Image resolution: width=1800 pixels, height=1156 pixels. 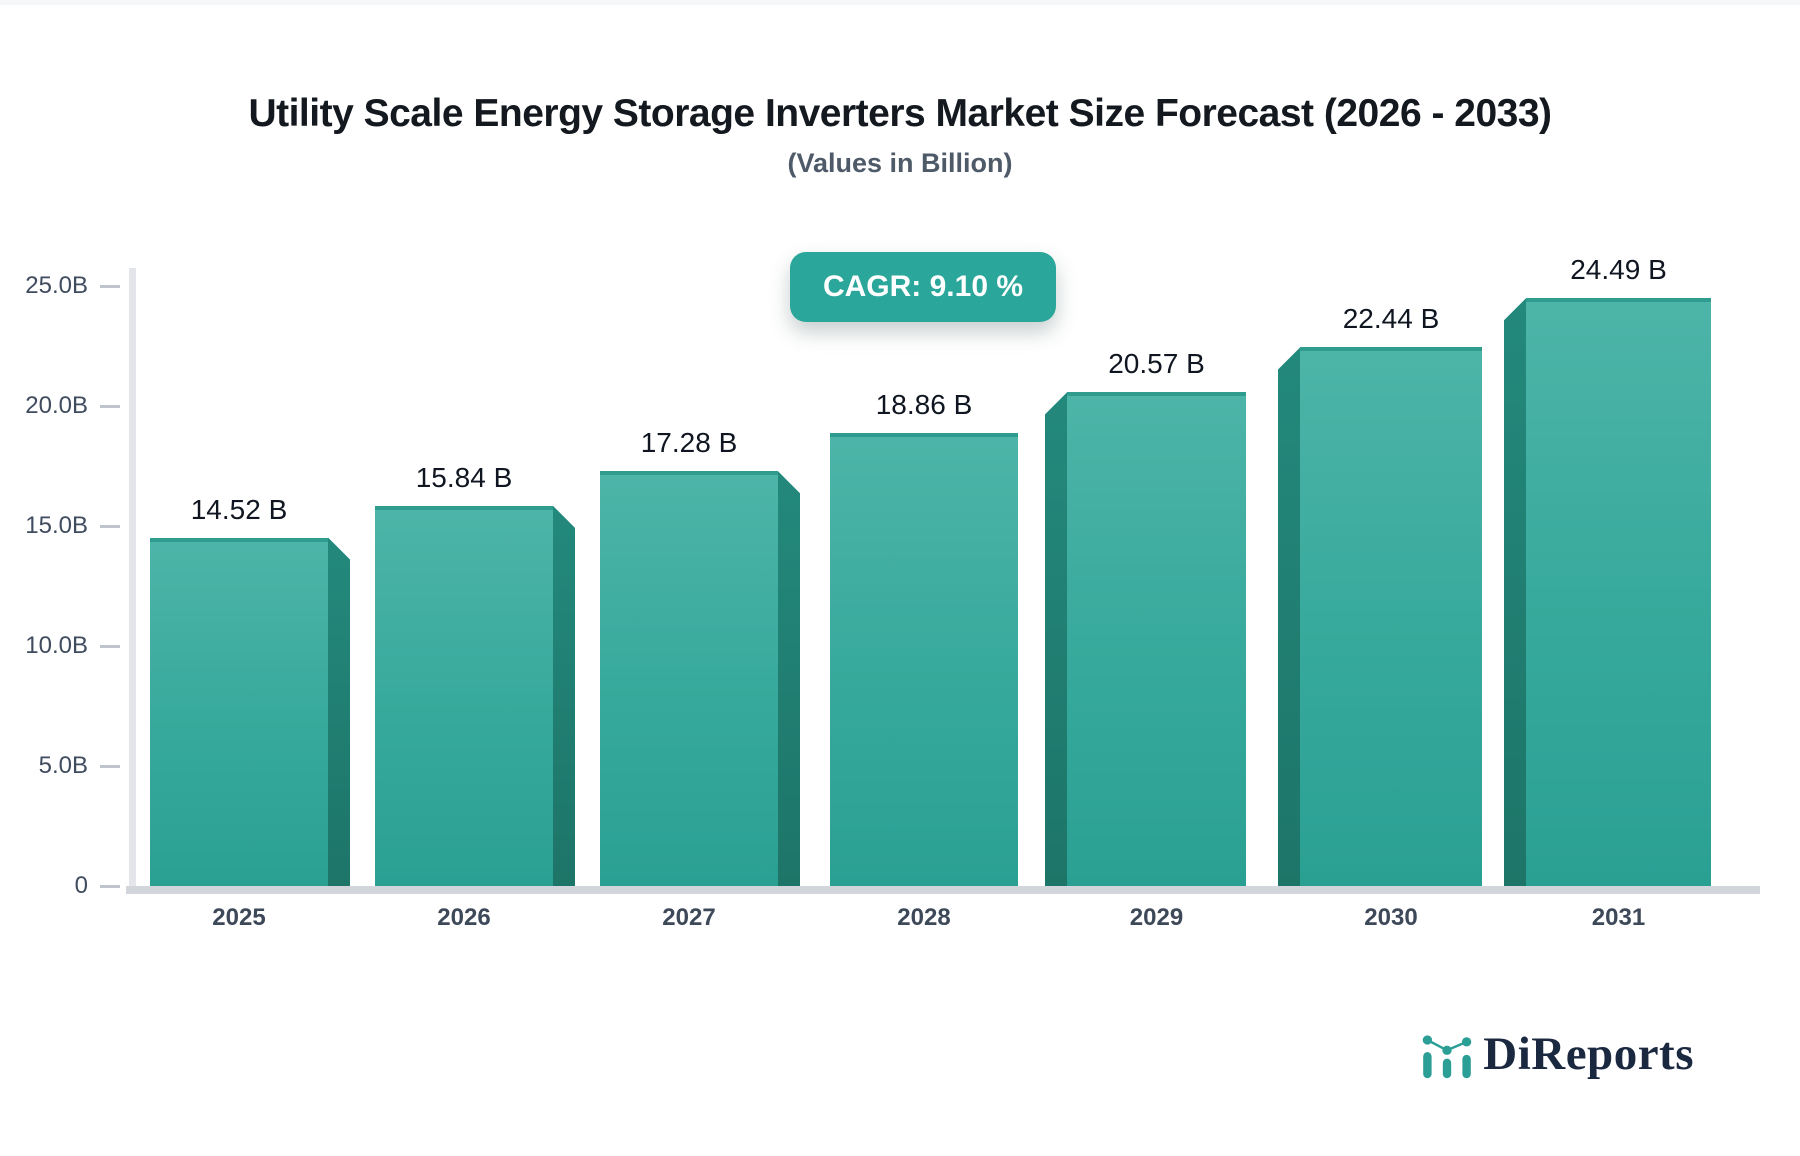 I want to click on brand-logo: DiReports, so click(x=1556, y=1054).